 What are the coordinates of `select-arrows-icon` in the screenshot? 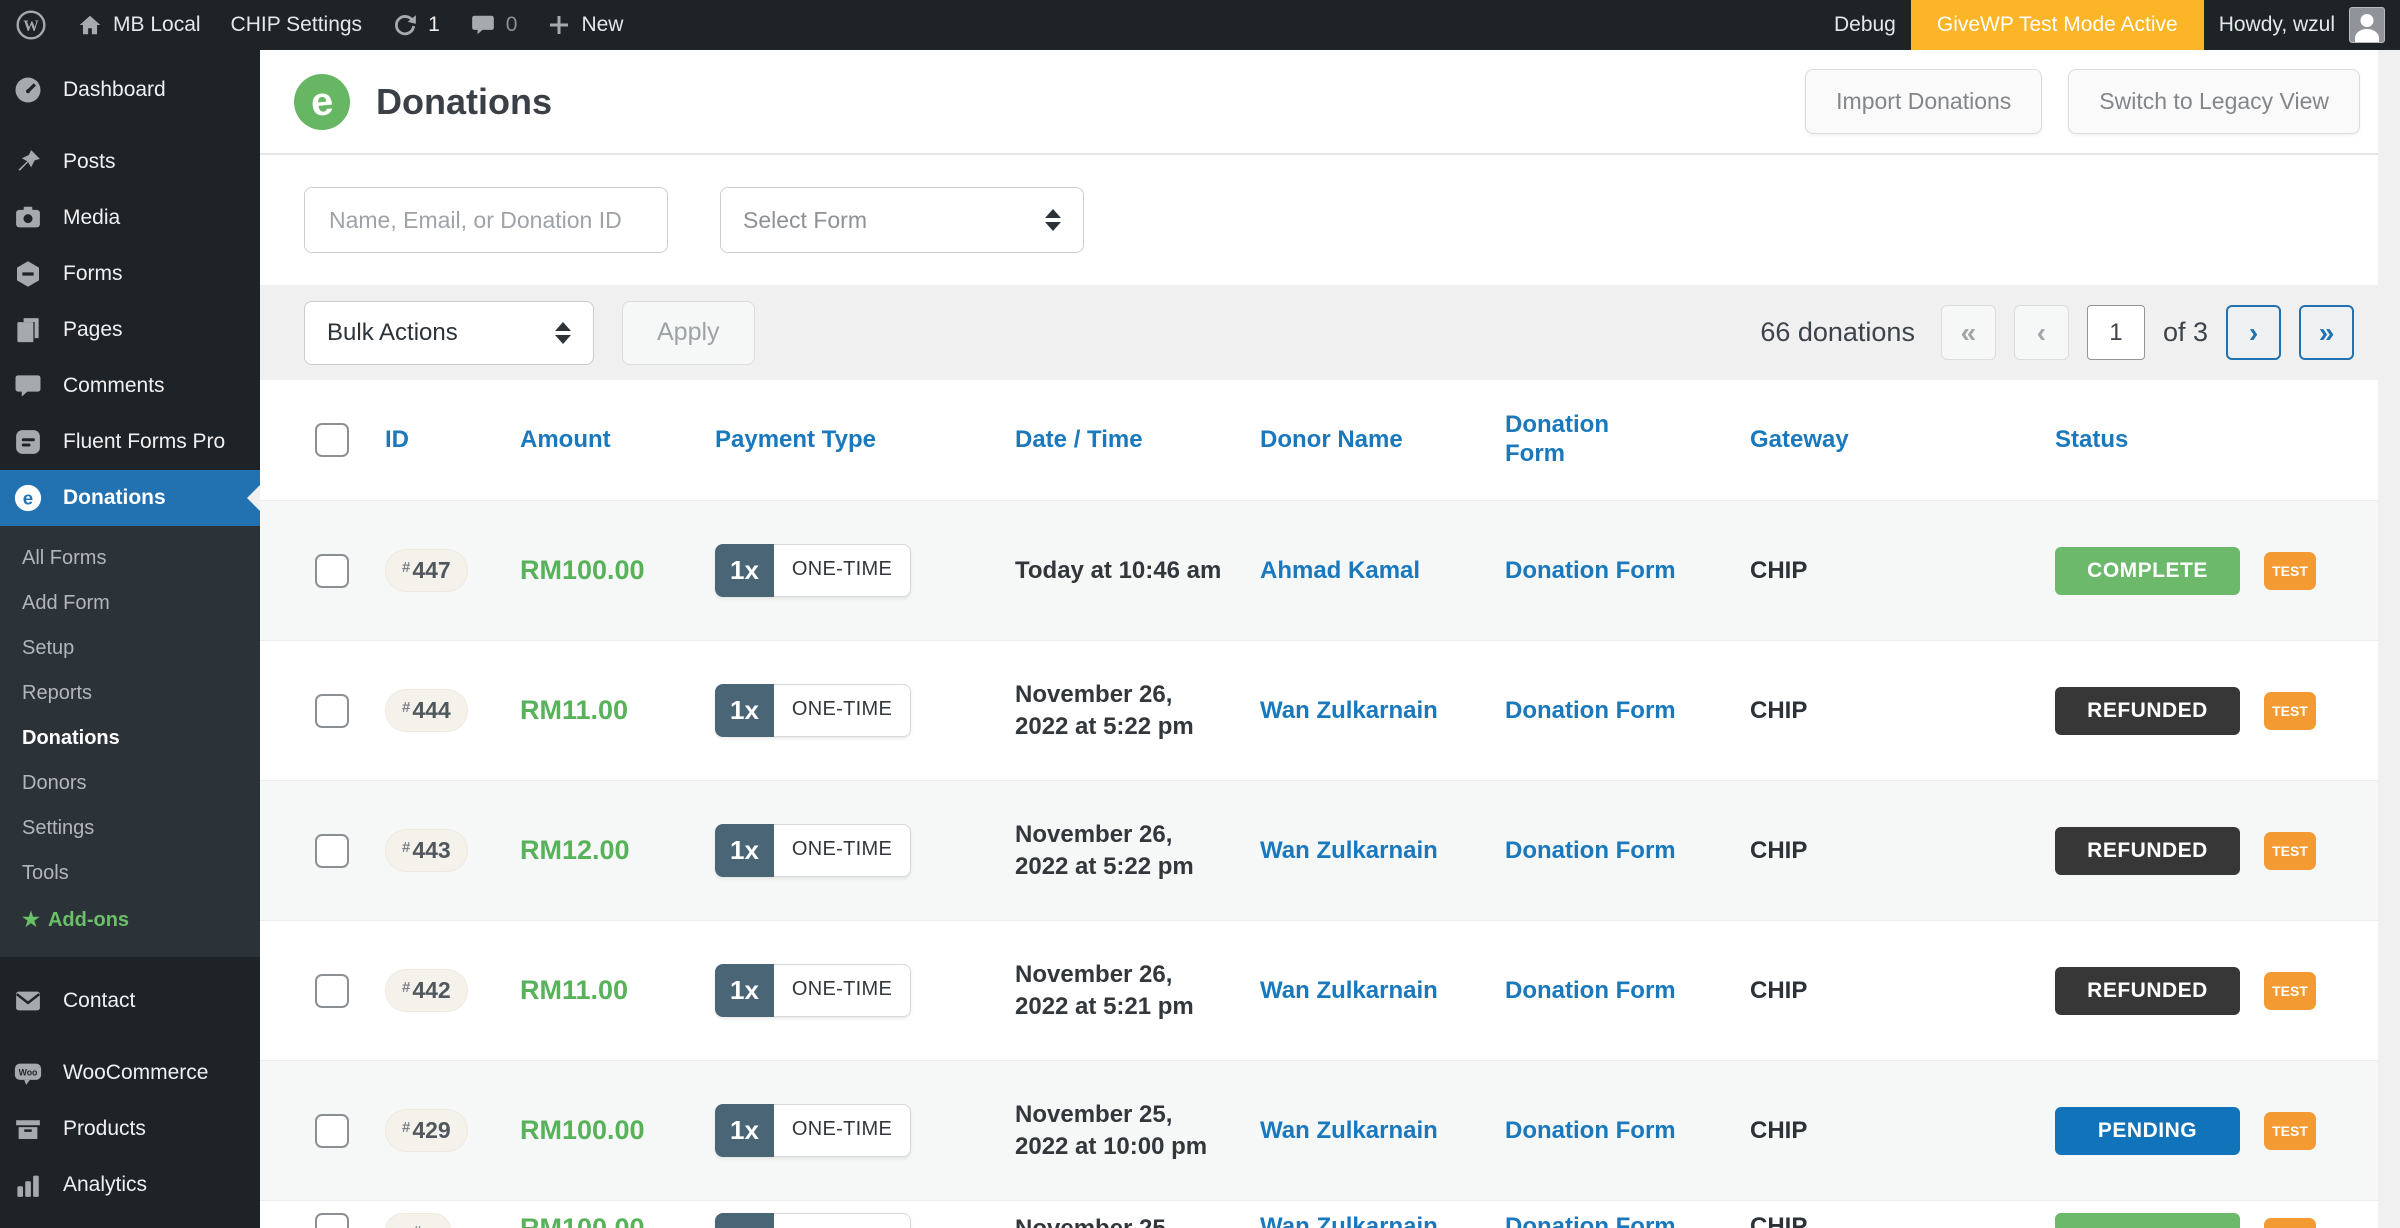 It's located at (563, 332).